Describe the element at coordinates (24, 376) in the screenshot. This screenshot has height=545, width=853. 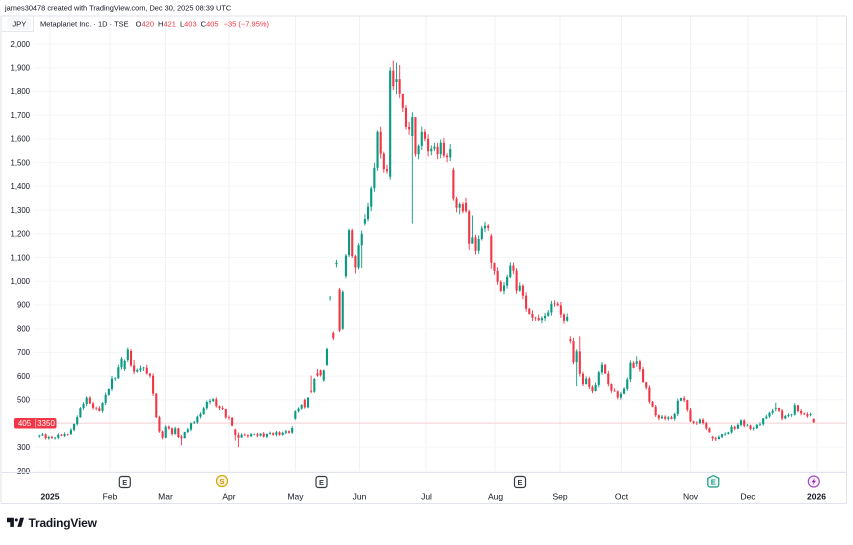
I see `svg-text: 600` at that location.